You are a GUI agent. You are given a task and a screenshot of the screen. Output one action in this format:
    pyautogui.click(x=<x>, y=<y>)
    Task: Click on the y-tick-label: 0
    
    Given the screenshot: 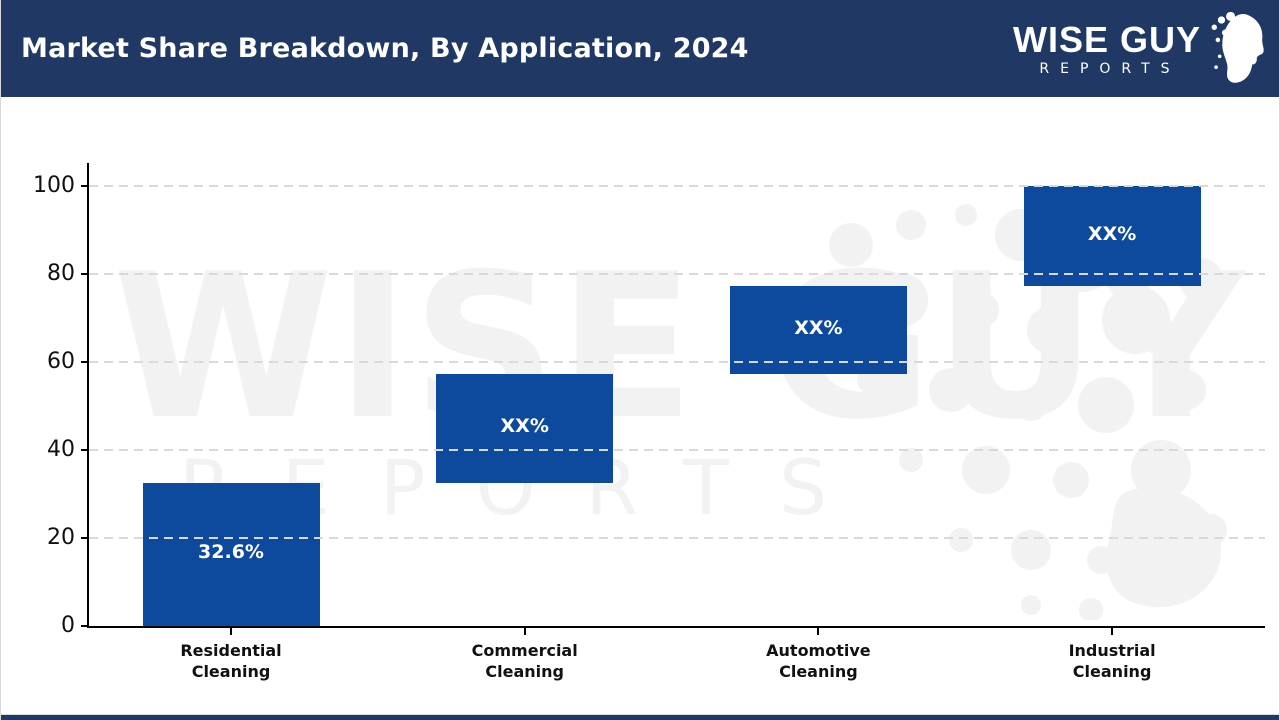 What is the action you would take?
    pyautogui.click(x=68, y=625)
    